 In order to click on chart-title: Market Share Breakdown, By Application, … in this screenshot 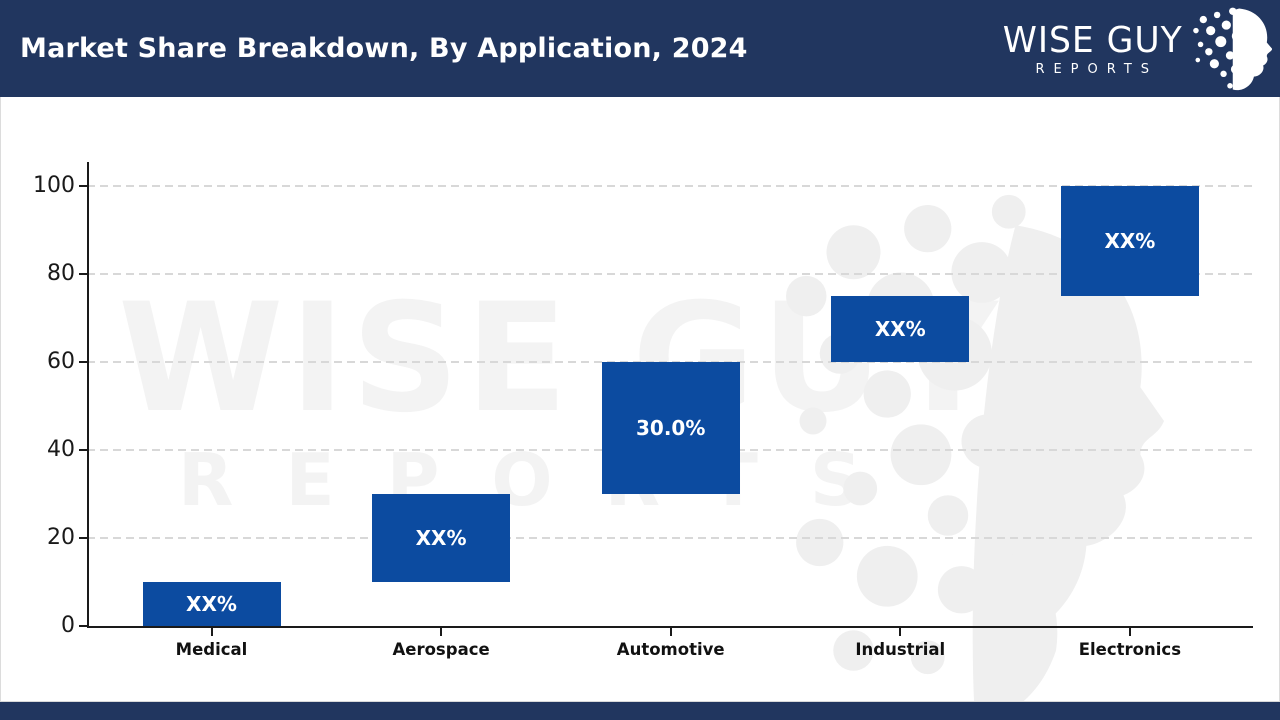, I will do `click(384, 48)`.